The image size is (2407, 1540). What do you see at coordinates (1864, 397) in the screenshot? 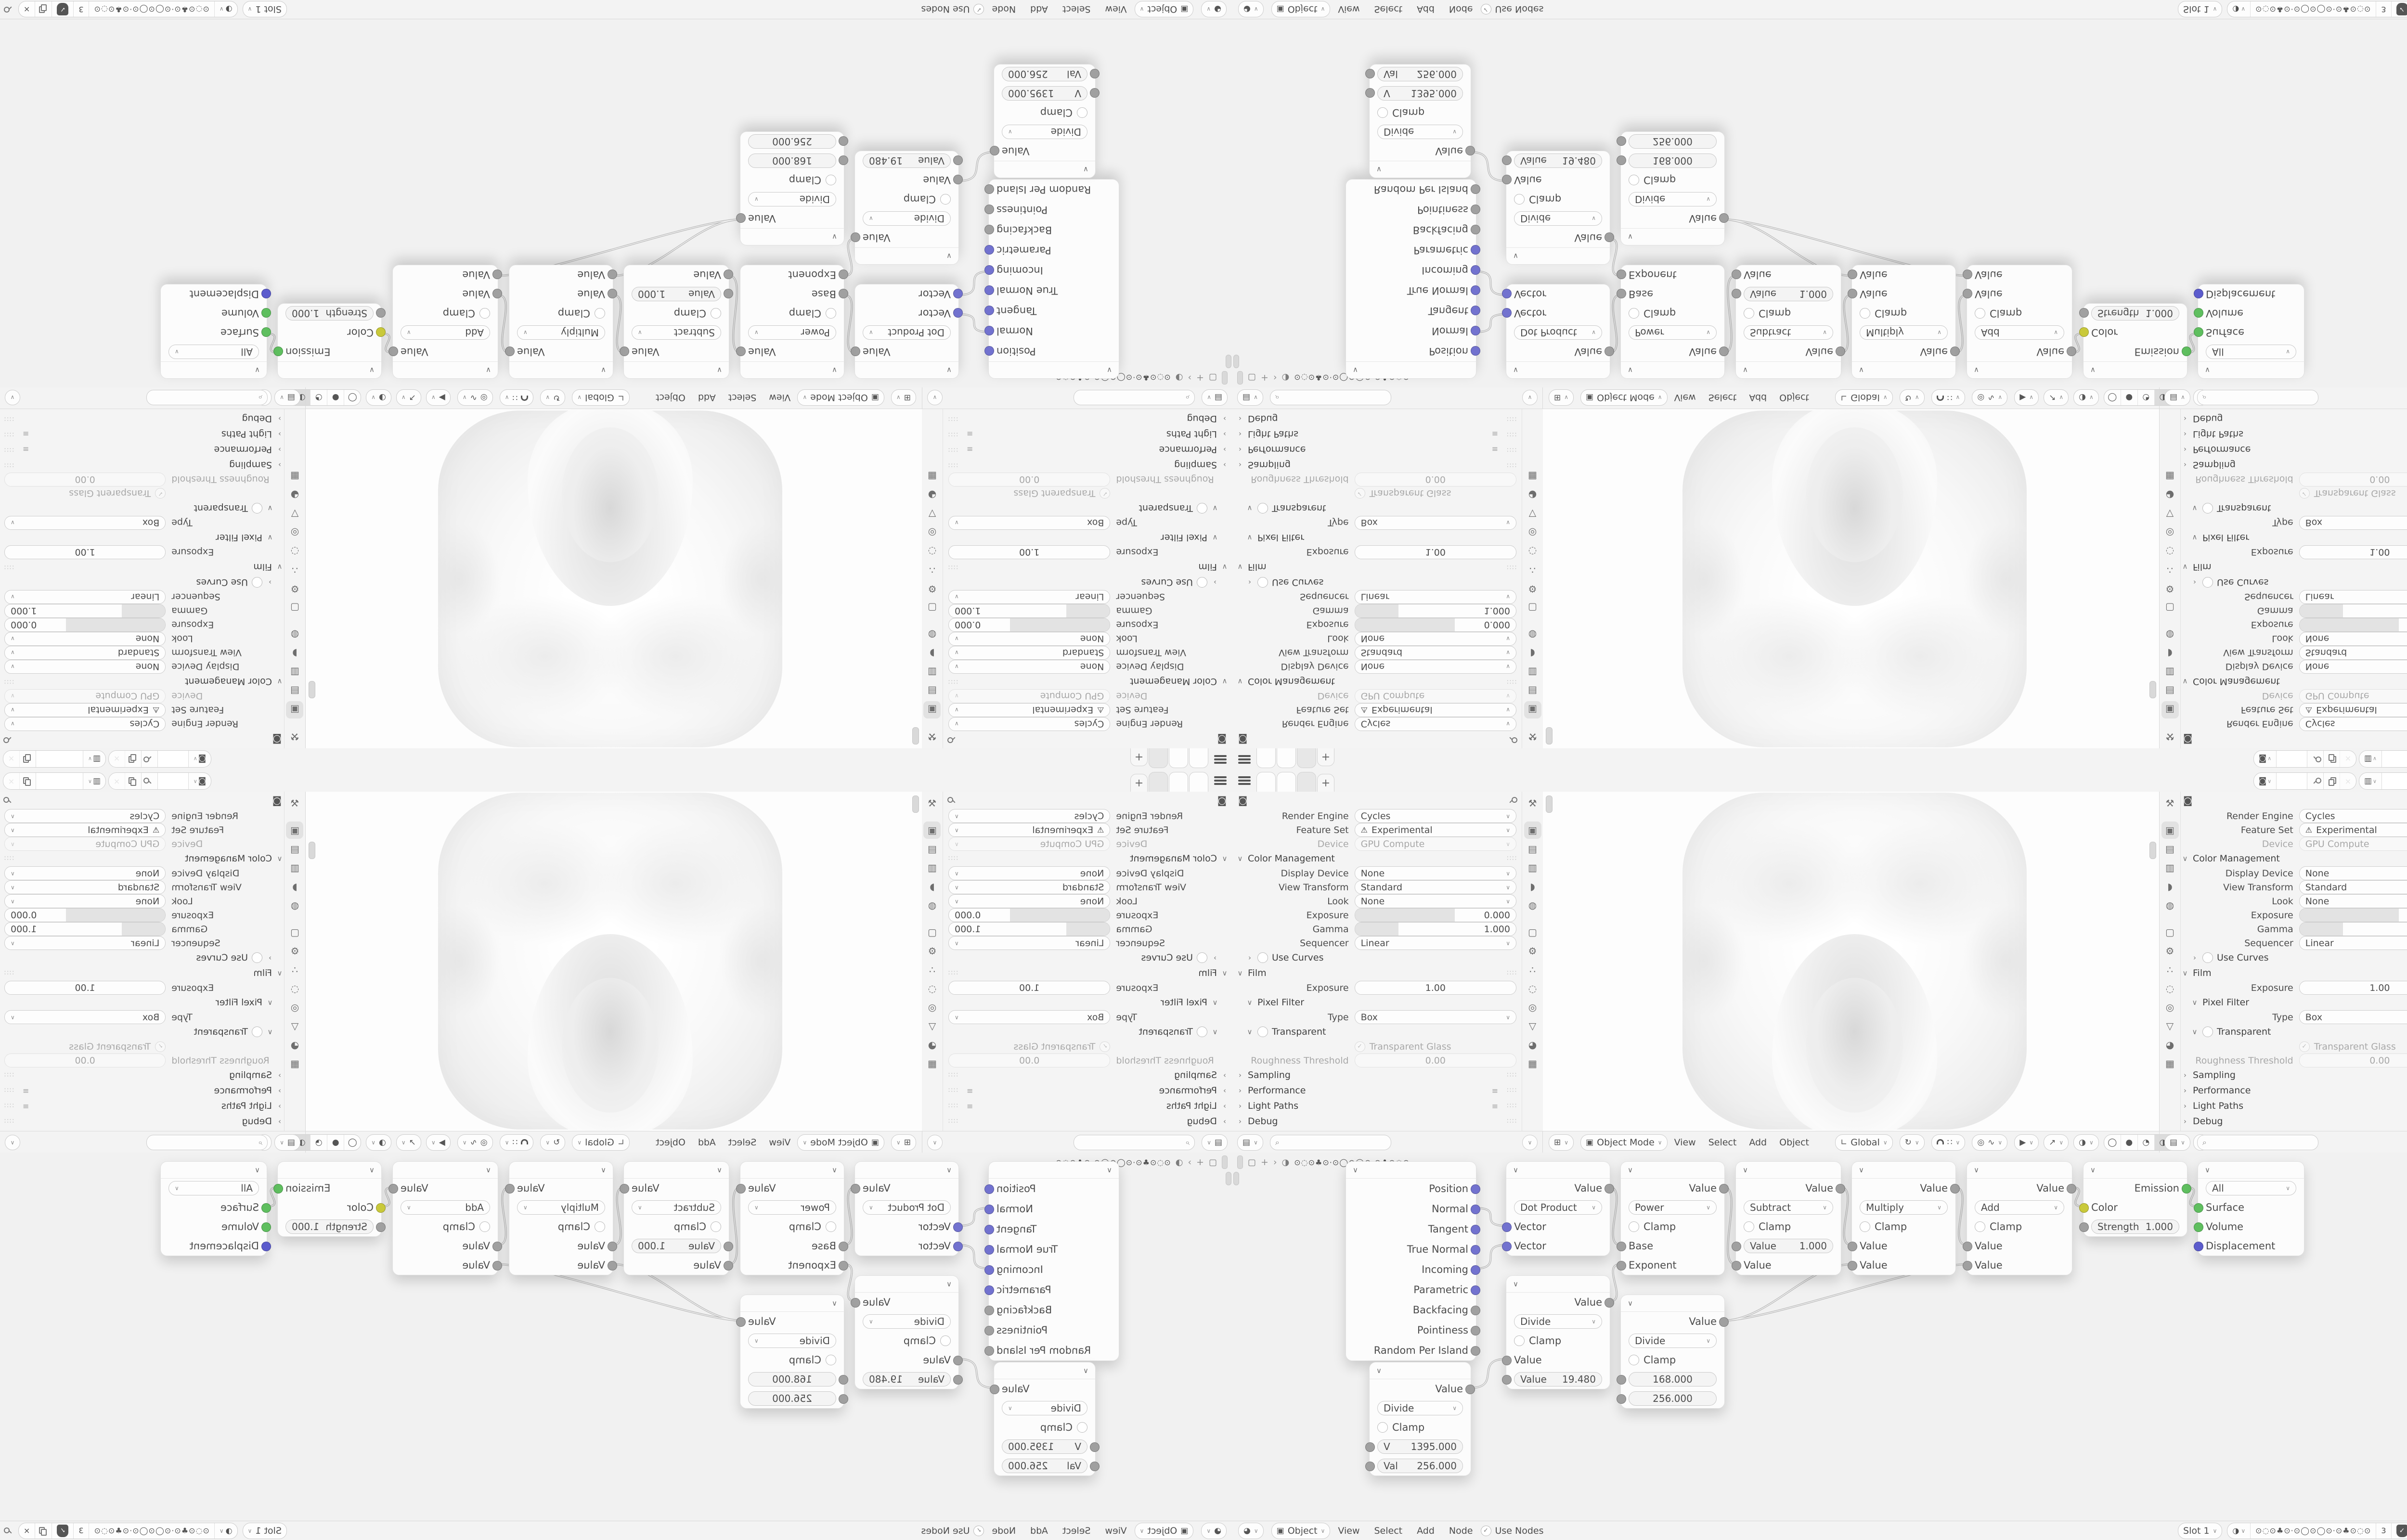
I see `transform-orientation-selector: ∟ Global ∨` at bounding box center [1864, 397].